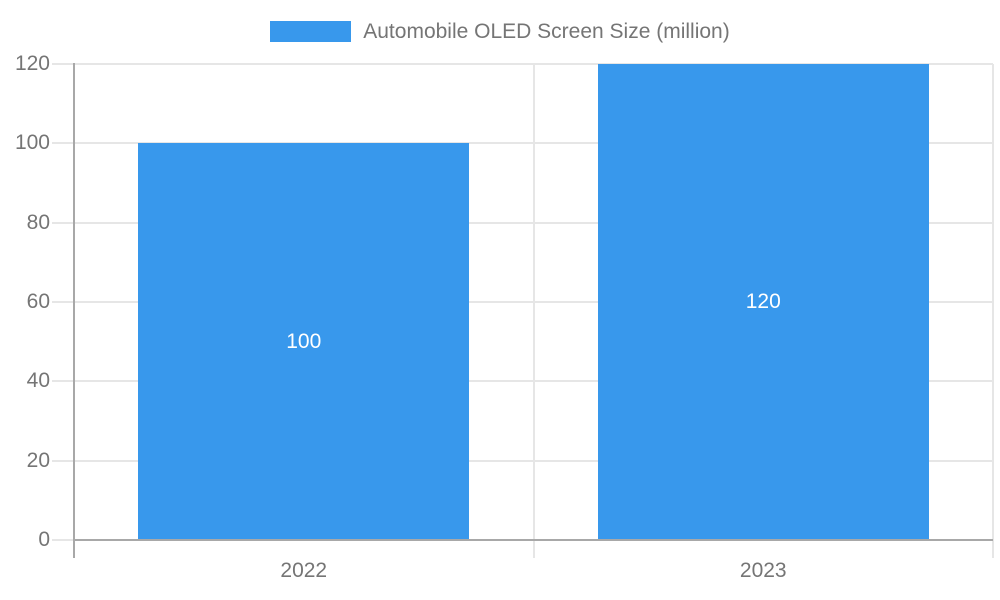 Image resolution: width=1000 pixels, height=600 pixels. What do you see at coordinates (38, 460) in the screenshot?
I see `y-tick-label: 20` at bounding box center [38, 460].